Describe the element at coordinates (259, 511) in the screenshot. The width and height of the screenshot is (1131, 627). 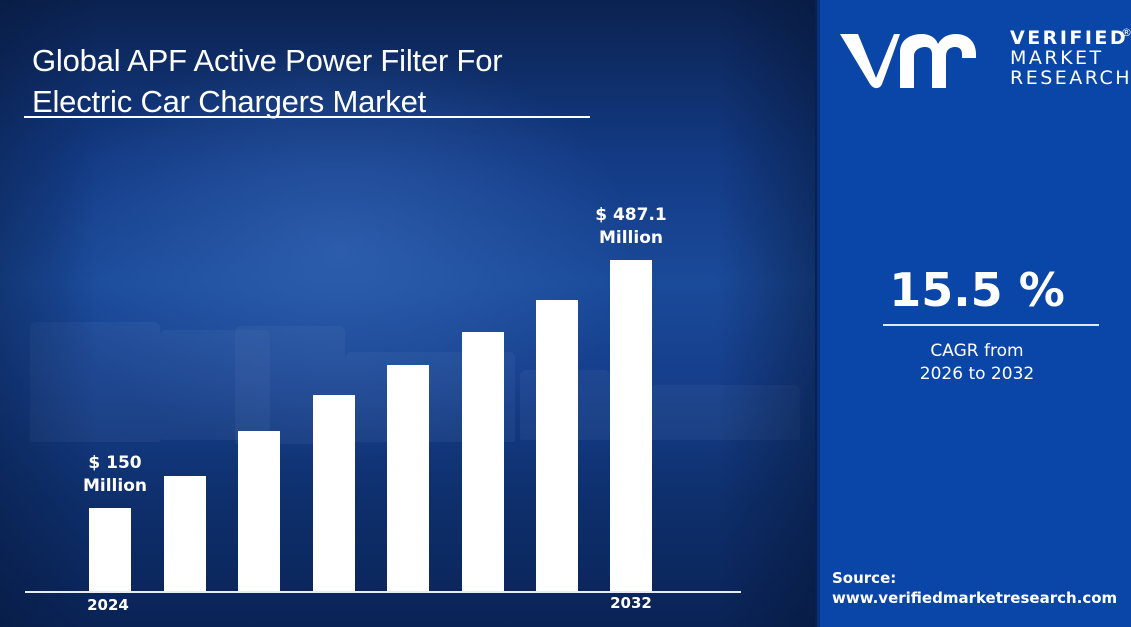
I see `bar-2026` at that location.